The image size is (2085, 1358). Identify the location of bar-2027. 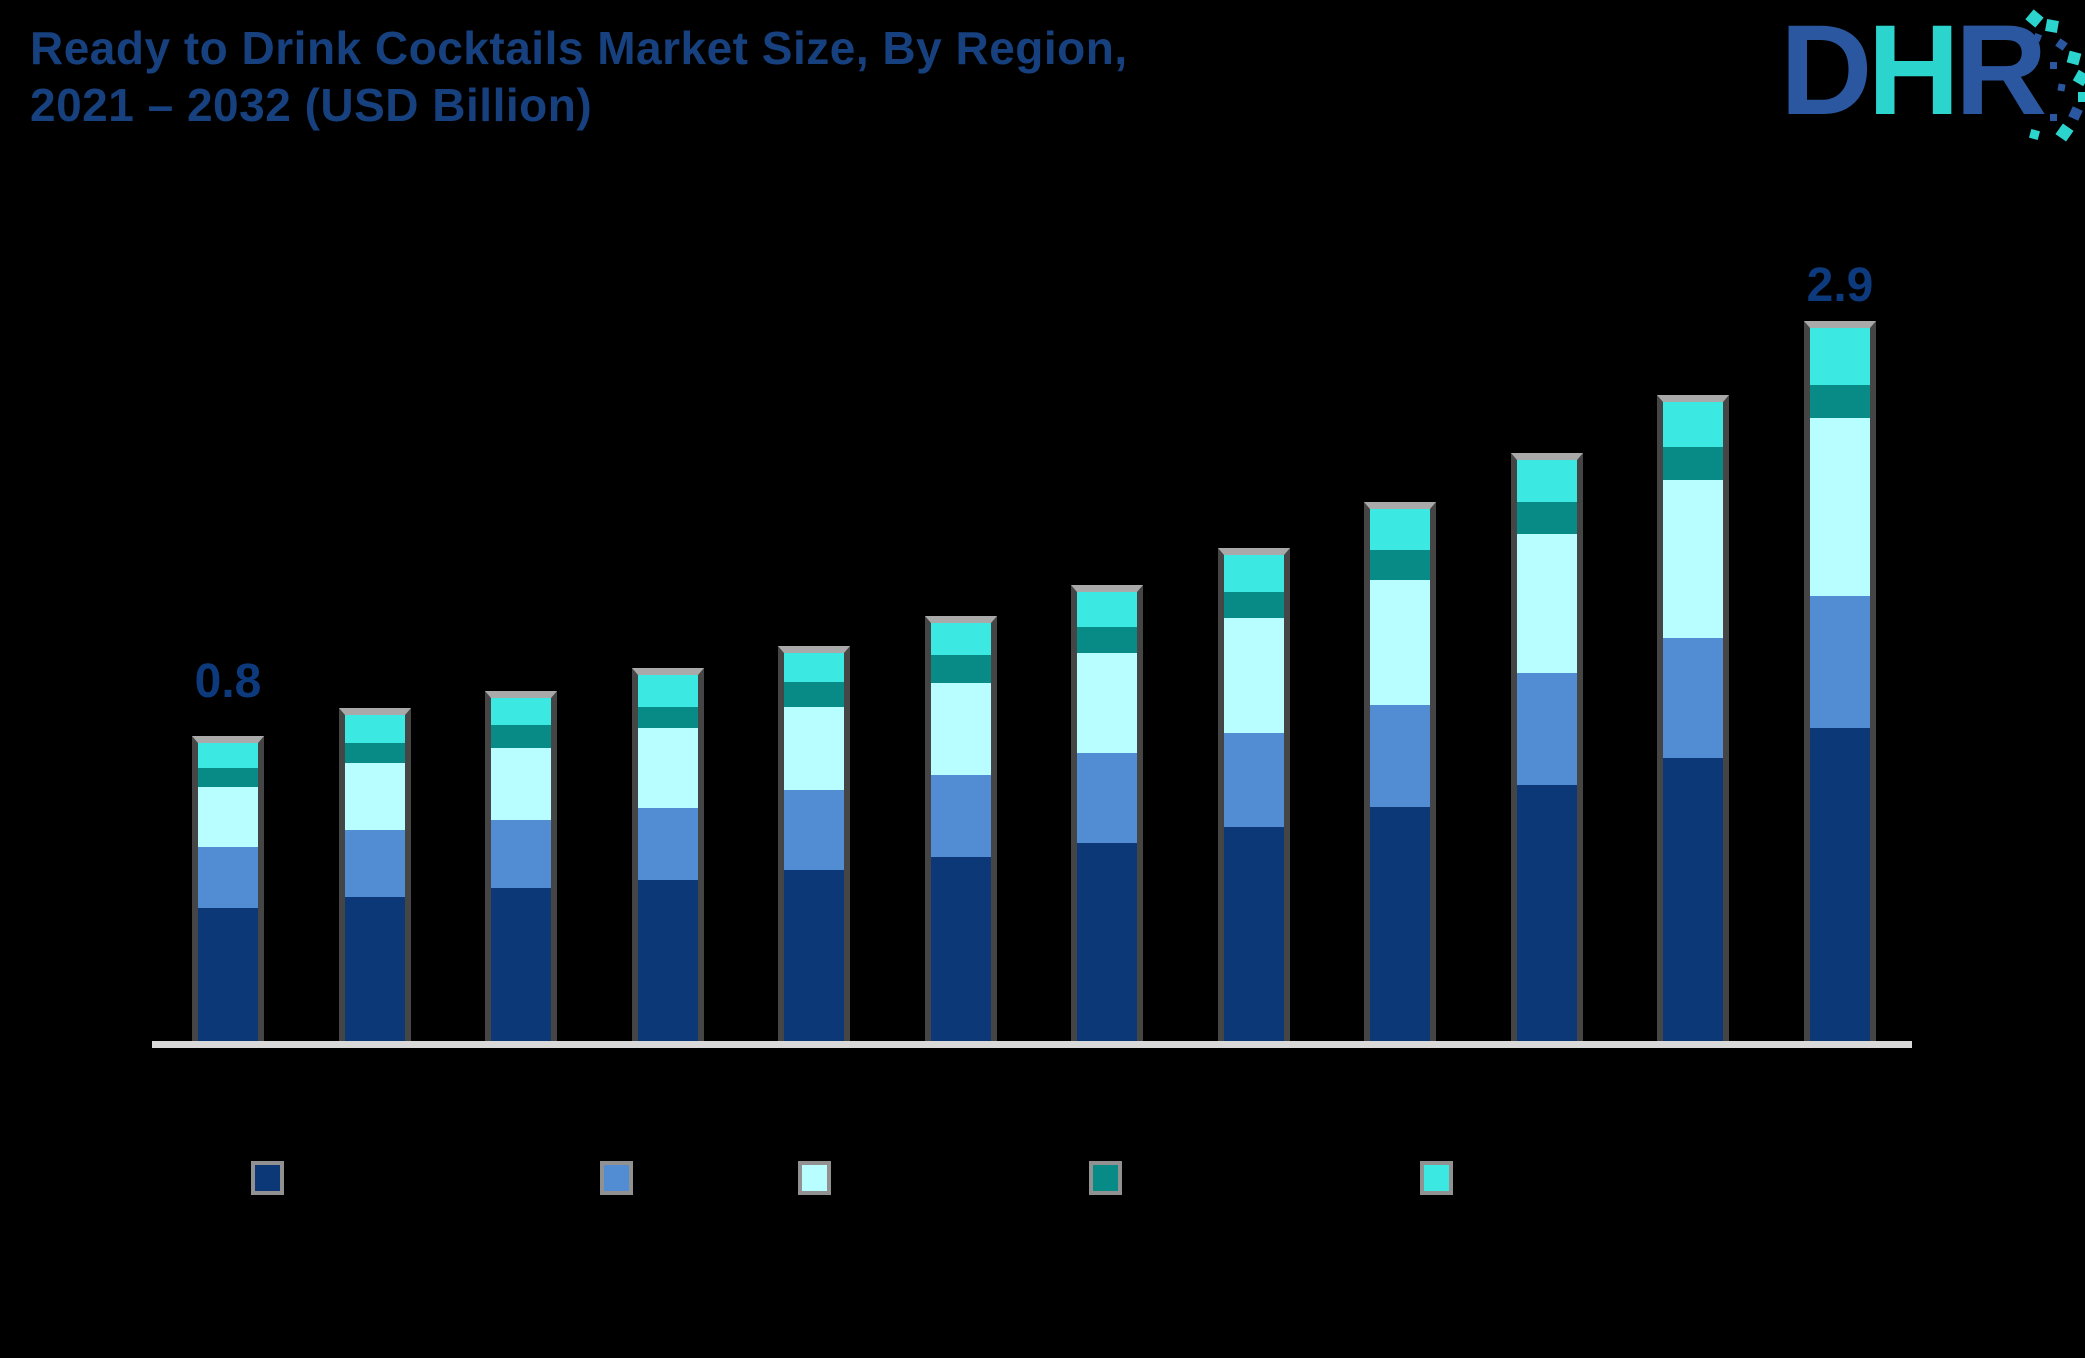
(1107, 813).